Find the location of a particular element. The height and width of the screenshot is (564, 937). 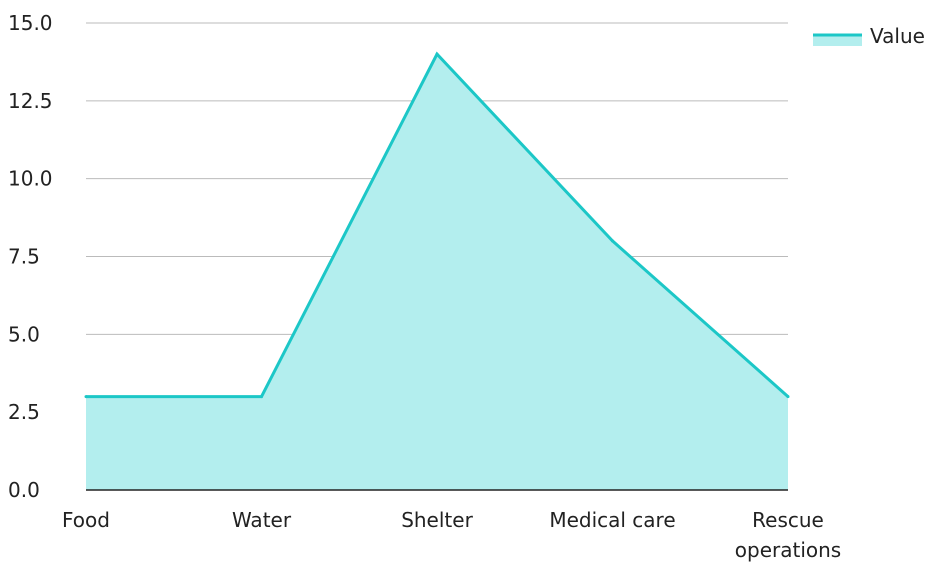

x-tick-label-line: Medical care is located at coordinates (612, 520).